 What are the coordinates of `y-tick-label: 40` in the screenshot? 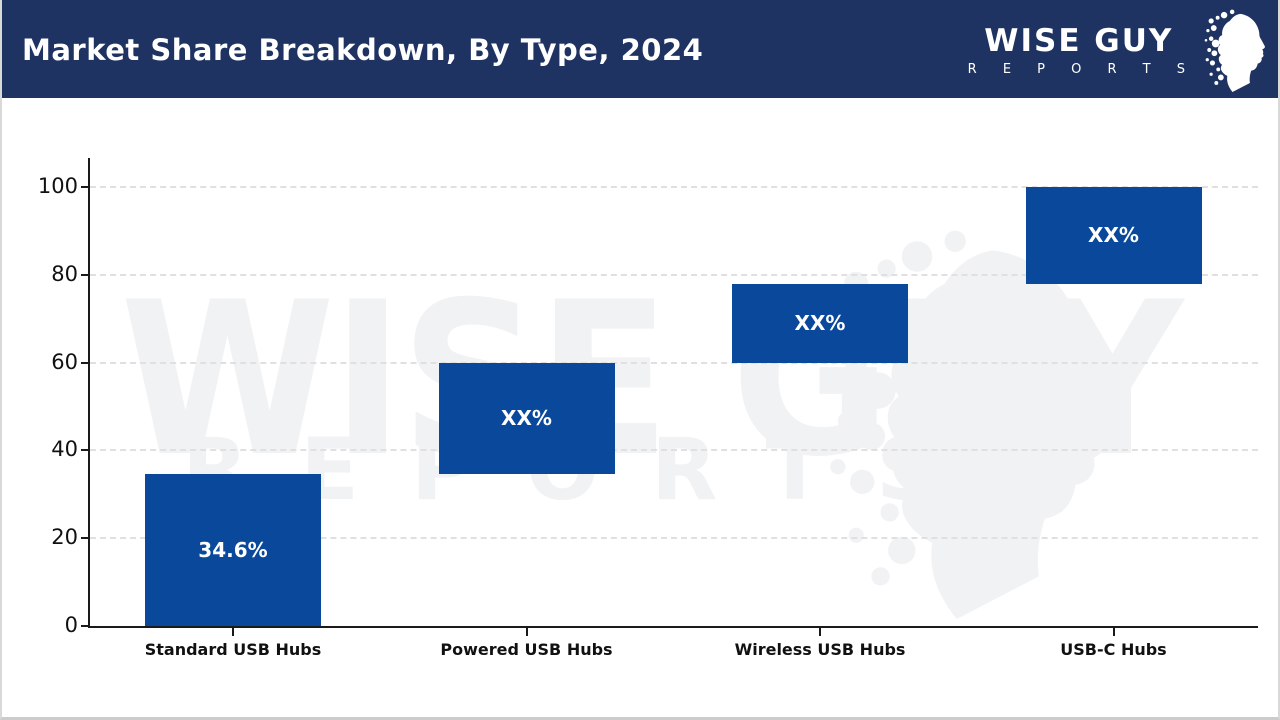 It's located at (64, 449).